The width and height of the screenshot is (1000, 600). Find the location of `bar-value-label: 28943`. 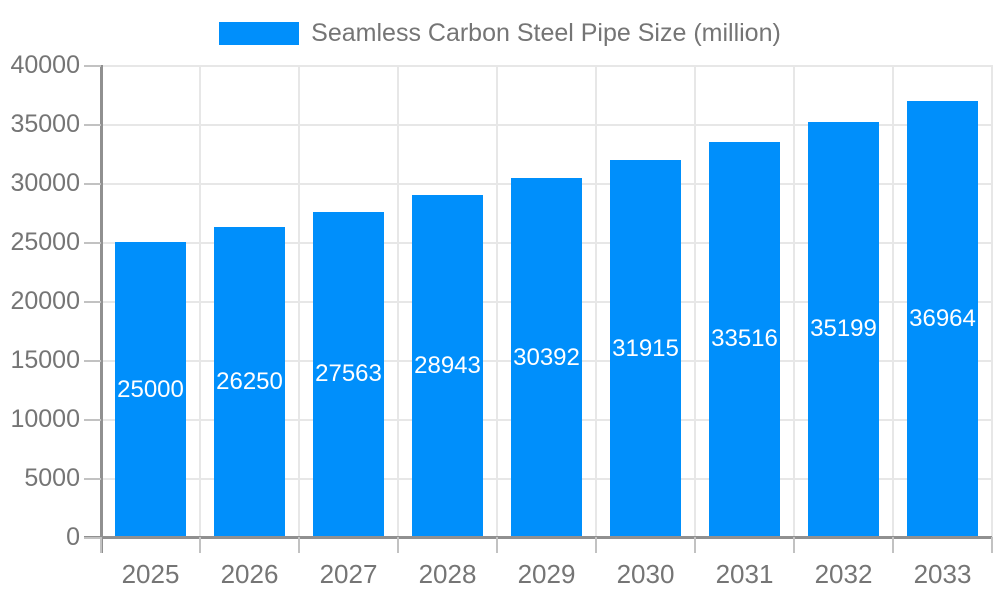

bar-value-label: 28943 is located at coordinates (447, 366).